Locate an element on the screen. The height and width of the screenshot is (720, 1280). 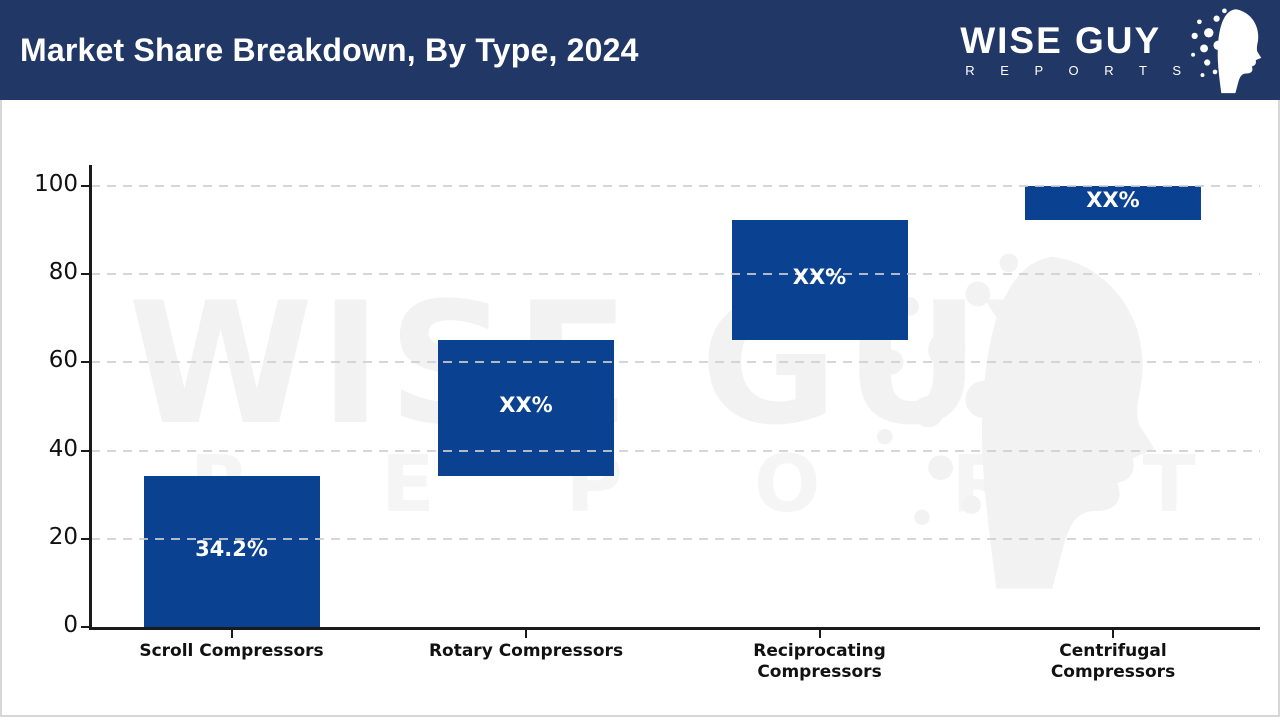
wiseguy-logo: WISE GUY R E P O R T S is located at coordinates (1113, 50).